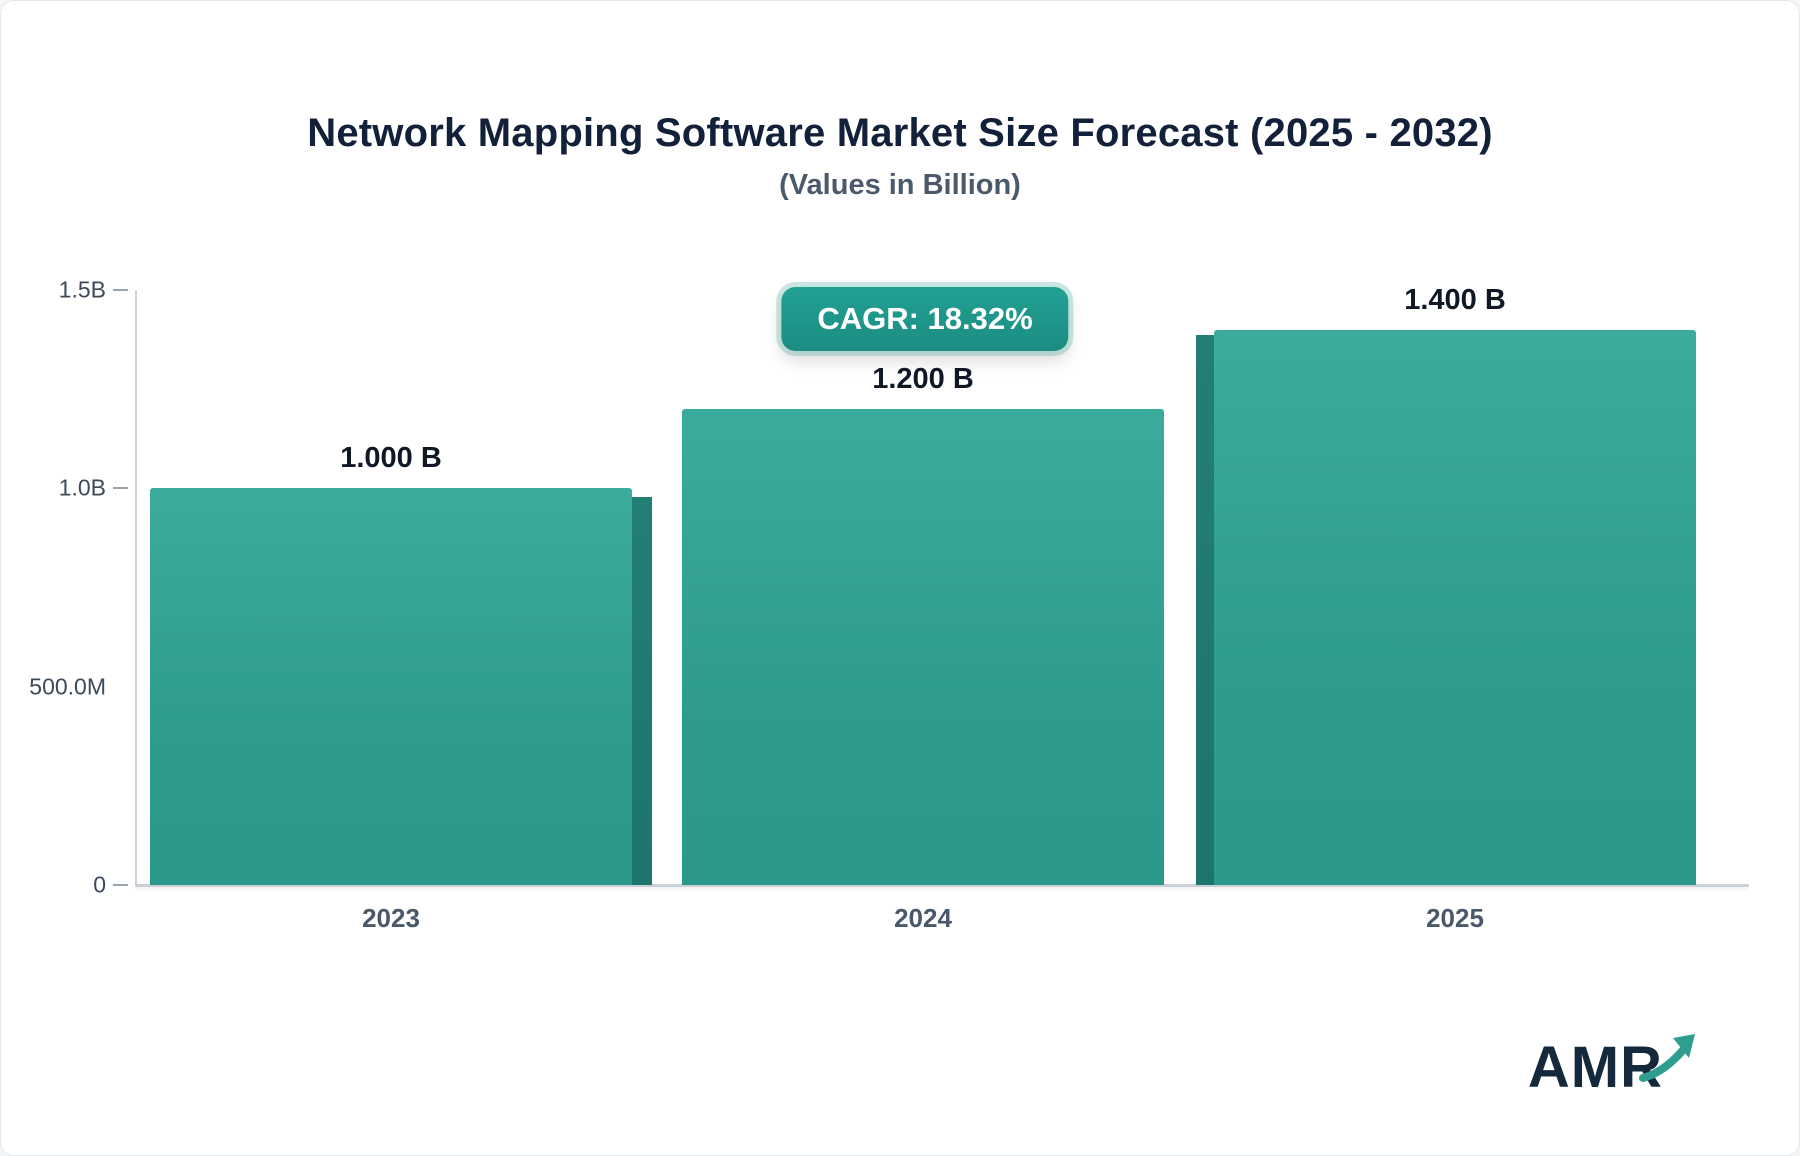 Image resolution: width=1800 pixels, height=1156 pixels. What do you see at coordinates (923, 379) in the screenshot?
I see `bar-value-label: 1.200 B` at bounding box center [923, 379].